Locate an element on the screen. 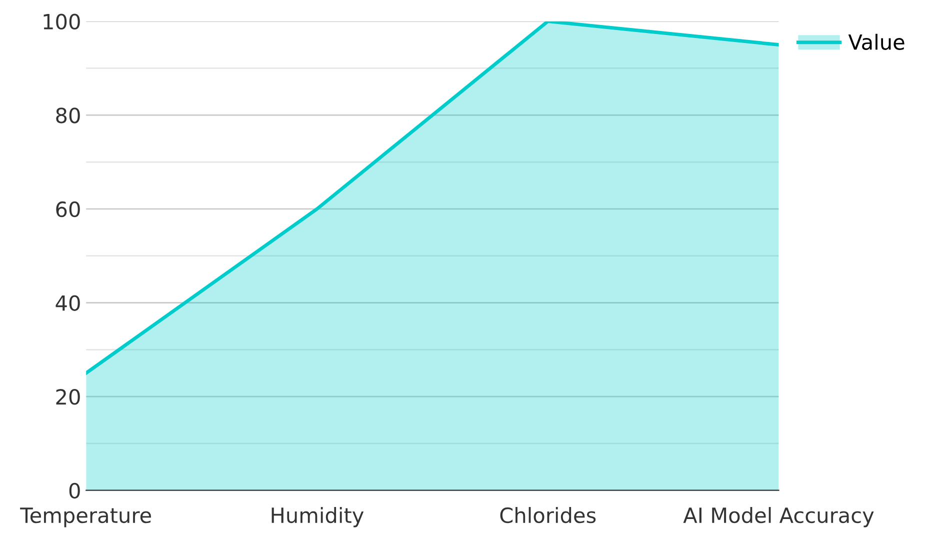 The height and width of the screenshot is (533, 936). y-tick-label: 40 is located at coordinates (68, 303).